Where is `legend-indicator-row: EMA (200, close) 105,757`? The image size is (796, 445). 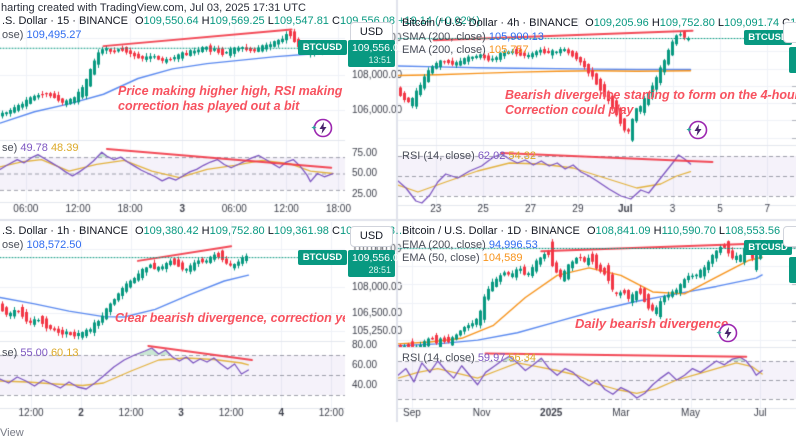
legend-indicator-row: EMA (200, close) 105,757 is located at coordinates (465, 50).